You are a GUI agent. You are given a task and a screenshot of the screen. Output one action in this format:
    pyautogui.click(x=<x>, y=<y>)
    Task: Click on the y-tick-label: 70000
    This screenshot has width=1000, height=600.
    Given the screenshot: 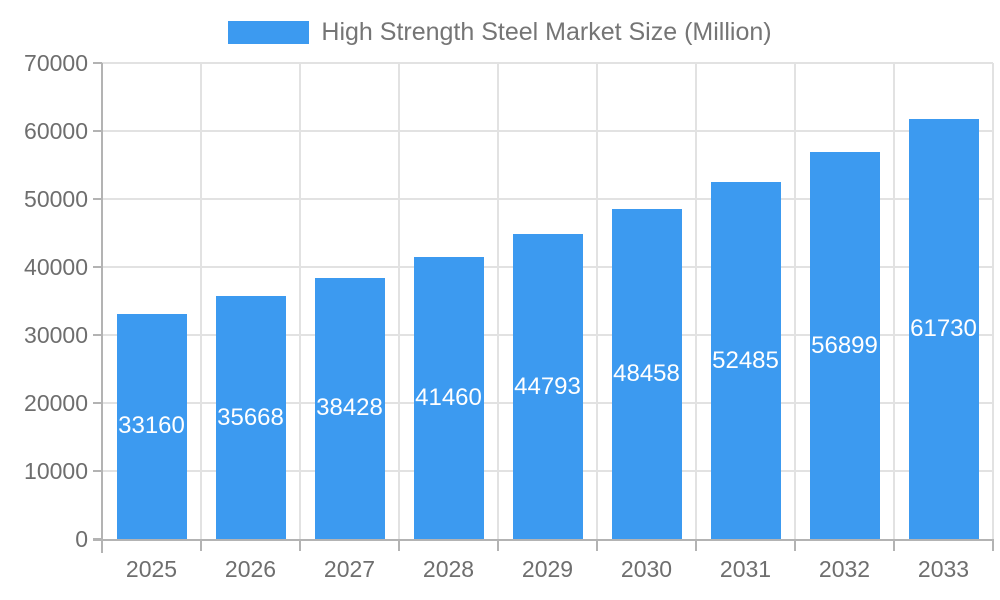 What is the action you would take?
    pyautogui.click(x=56, y=63)
    